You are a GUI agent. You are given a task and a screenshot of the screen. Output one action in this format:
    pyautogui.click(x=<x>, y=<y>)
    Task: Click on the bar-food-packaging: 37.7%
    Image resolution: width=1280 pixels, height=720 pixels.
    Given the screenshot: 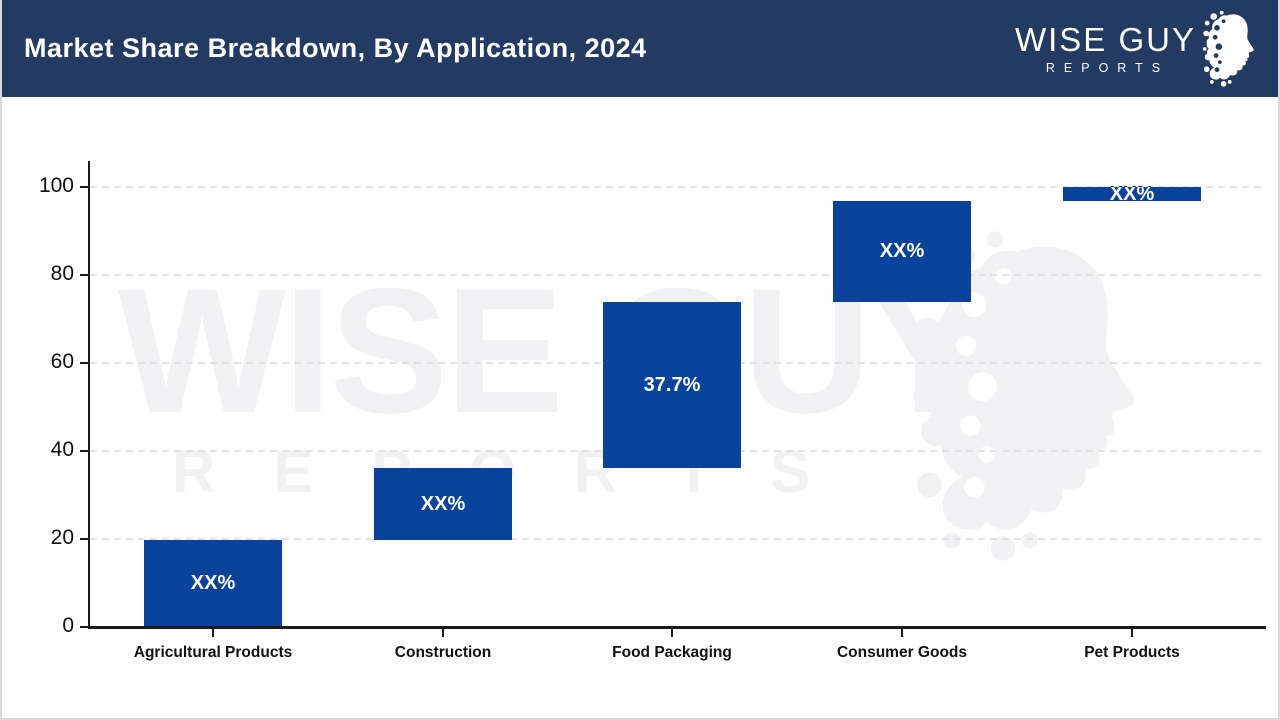 What is the action you would take?
    pyautogui.click(x=672, y=385)
    